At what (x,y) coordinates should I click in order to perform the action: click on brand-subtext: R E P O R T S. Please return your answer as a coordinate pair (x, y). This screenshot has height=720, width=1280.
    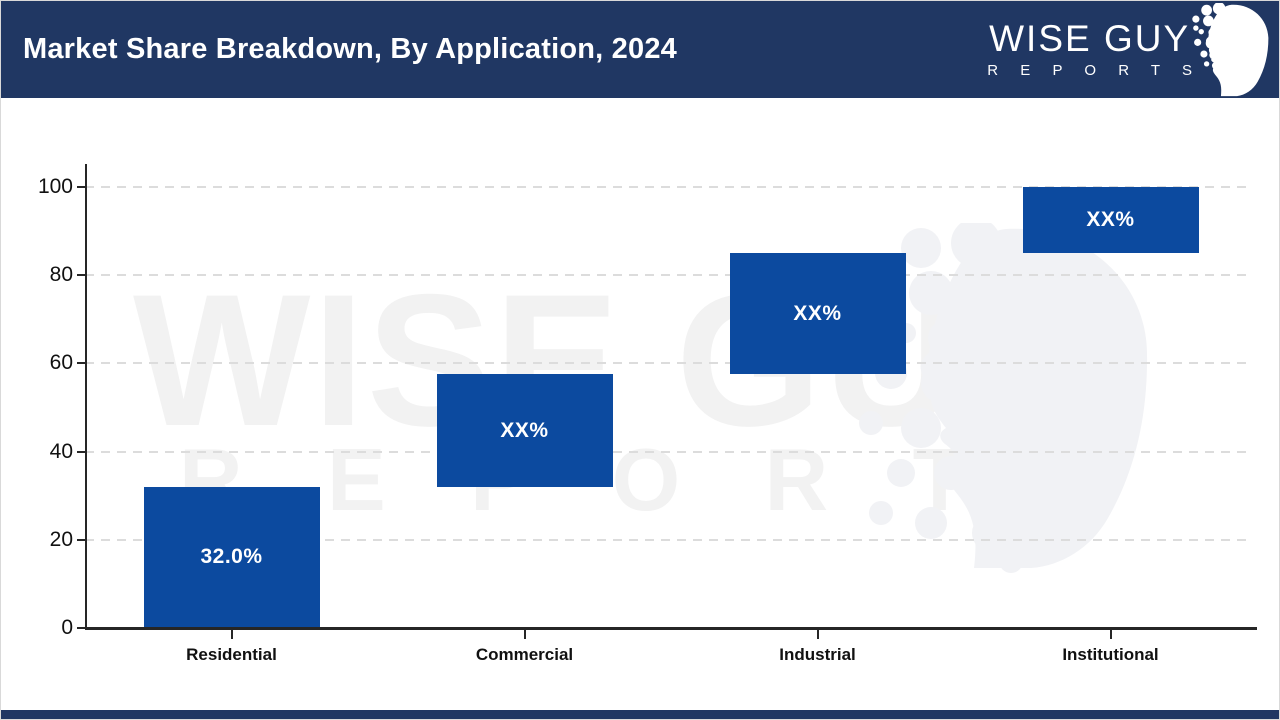
    Looking at the image, I should click on (1094, 70).